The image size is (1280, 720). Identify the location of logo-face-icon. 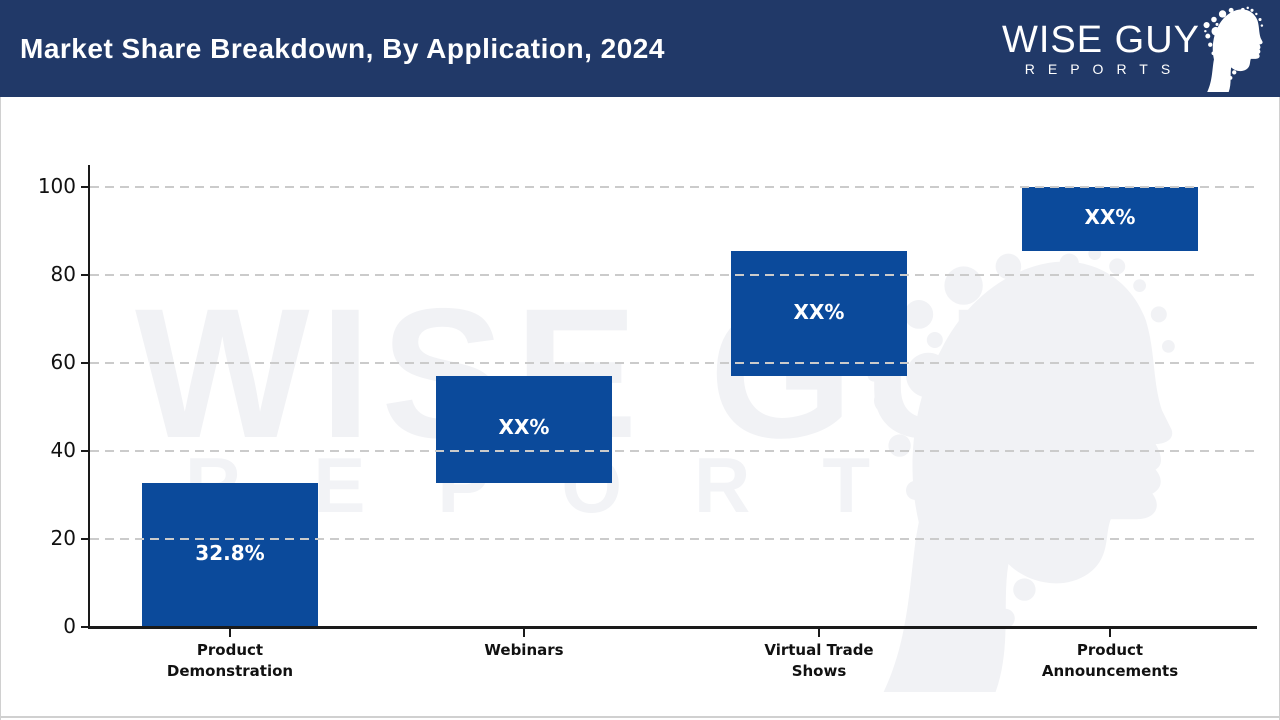
(1233, 49).